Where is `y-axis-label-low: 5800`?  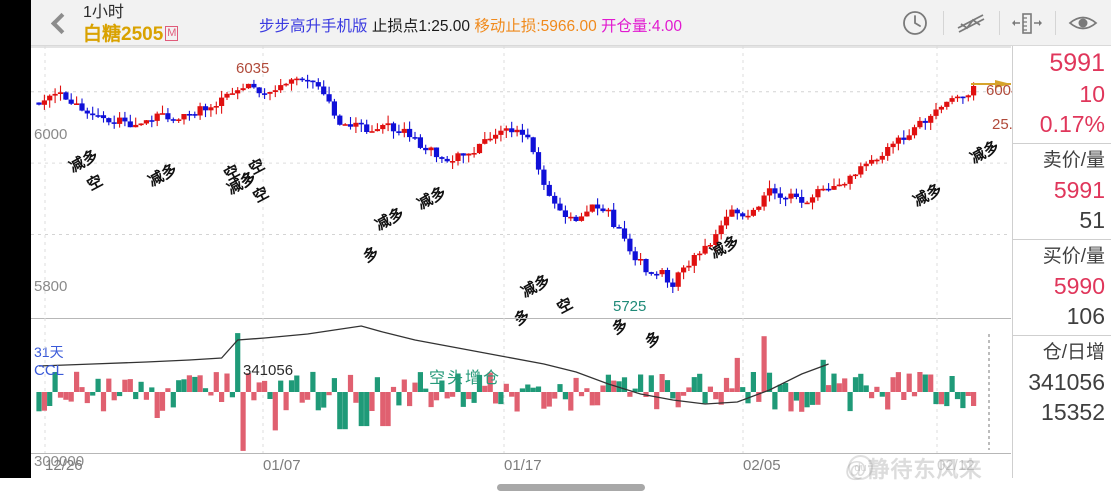 y-axis-label-low: 5800 is located at coordinates (51, 286).